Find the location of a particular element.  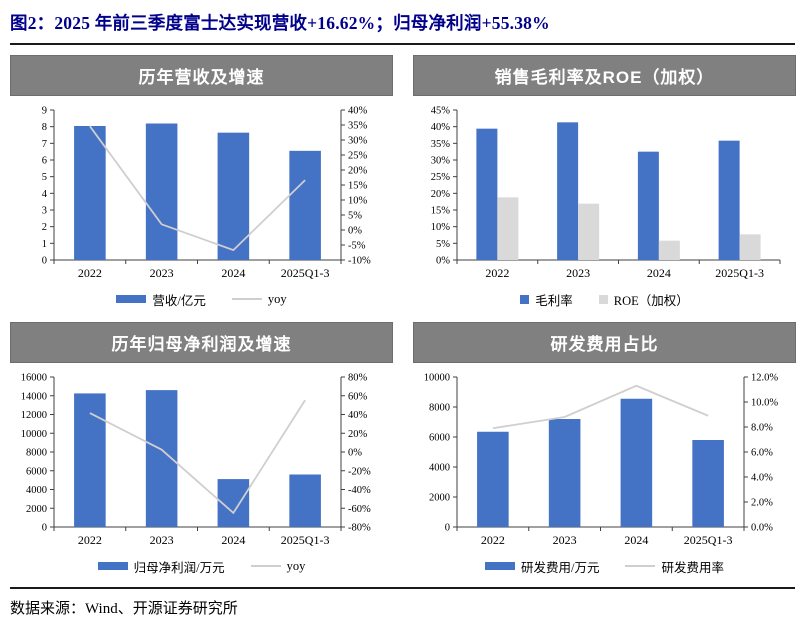

svg-text: -80% is located at coordinates (359, 528).